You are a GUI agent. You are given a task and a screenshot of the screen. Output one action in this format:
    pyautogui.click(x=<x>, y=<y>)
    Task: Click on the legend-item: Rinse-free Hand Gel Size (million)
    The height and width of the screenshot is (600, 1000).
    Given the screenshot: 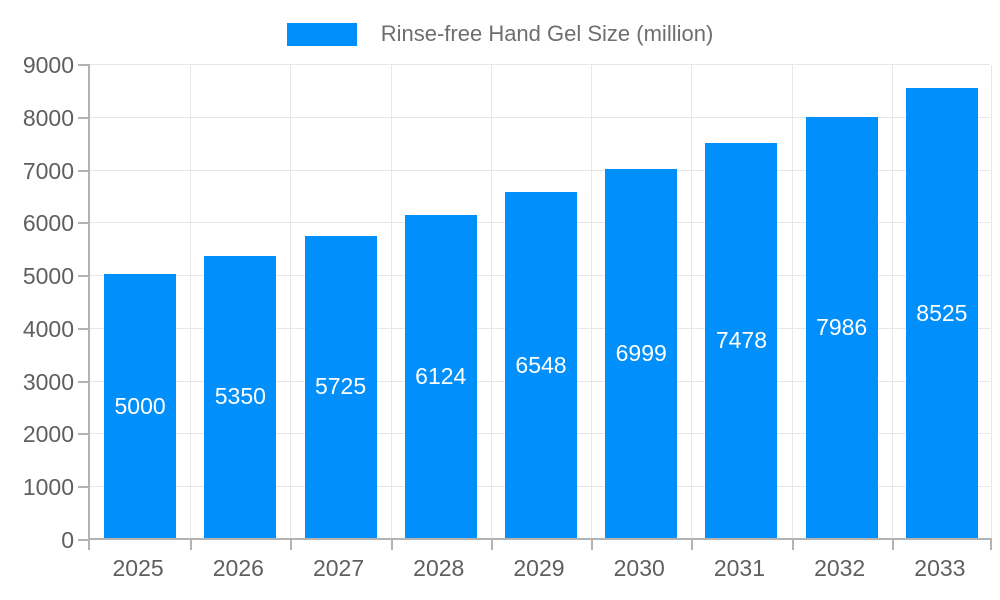 What is the action you would take?
    pyautogui.click(x=500, y=34)
    